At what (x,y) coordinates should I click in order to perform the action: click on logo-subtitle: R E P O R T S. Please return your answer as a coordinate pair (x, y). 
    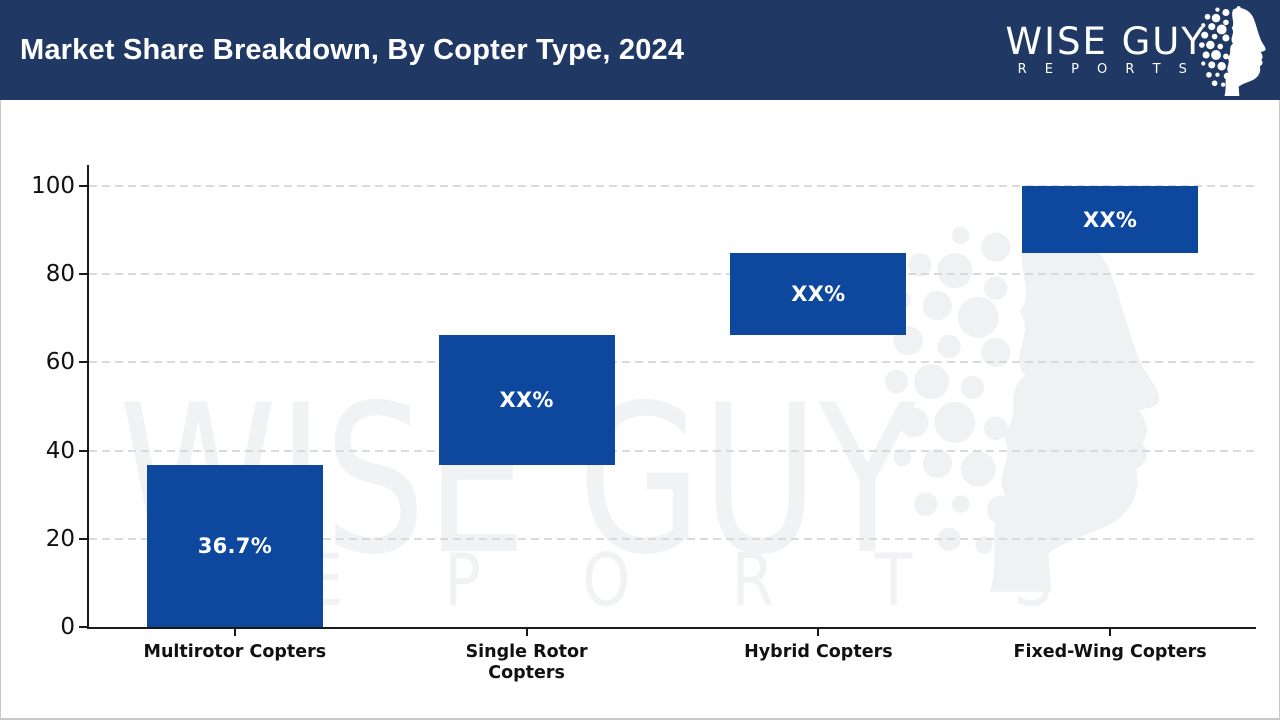
    Looking at the image, I should click on (1105, 70).